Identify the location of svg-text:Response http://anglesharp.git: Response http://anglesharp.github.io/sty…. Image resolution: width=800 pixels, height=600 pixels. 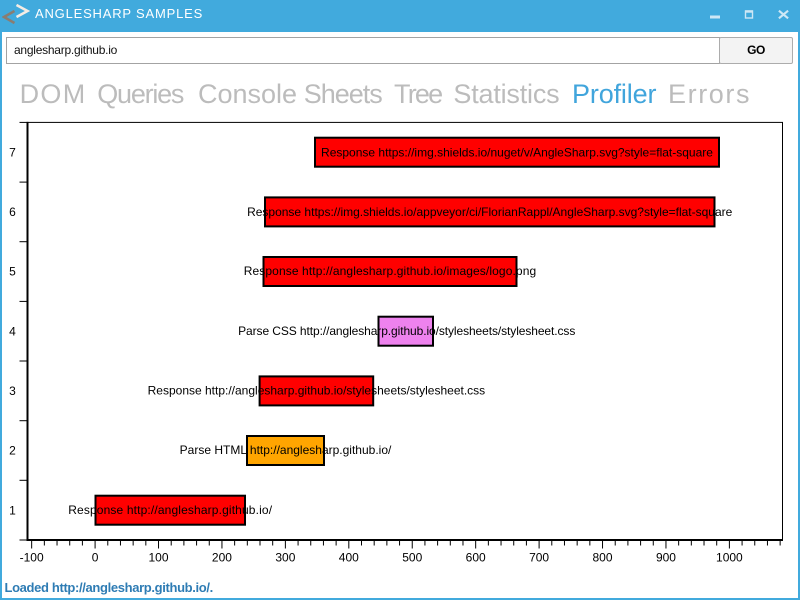
(317, 391).